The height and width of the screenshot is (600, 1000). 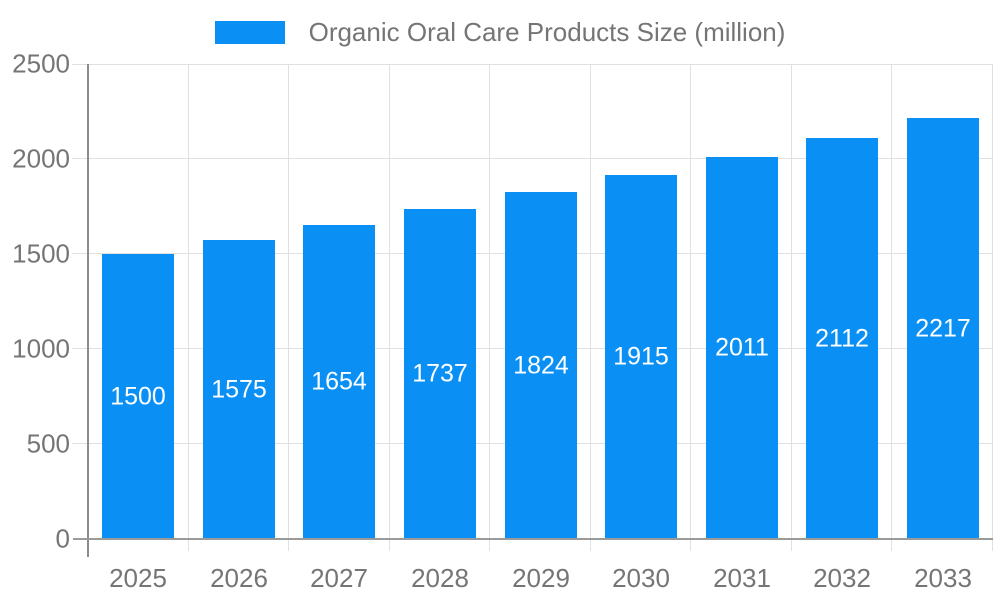 I want to click on bar-value-label: 1575, so click(x=239, y=389).